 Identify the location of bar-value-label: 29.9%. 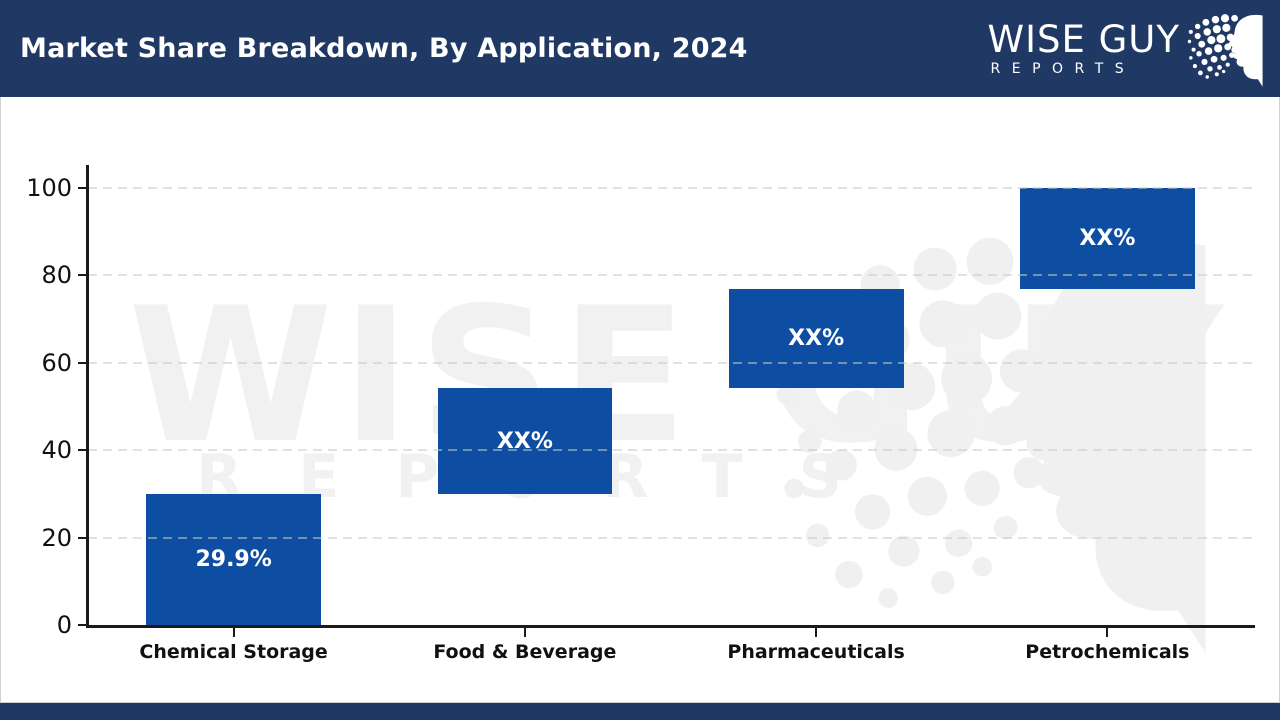
(233, 560).